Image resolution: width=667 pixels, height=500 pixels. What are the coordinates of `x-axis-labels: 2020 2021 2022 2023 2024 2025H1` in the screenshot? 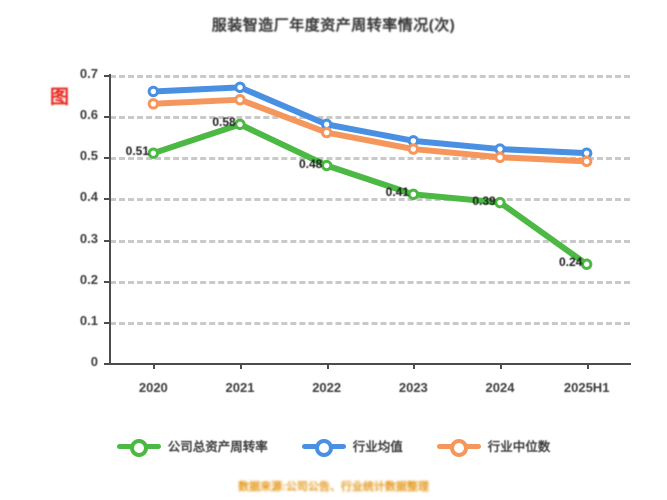 It's located at (370, 392).